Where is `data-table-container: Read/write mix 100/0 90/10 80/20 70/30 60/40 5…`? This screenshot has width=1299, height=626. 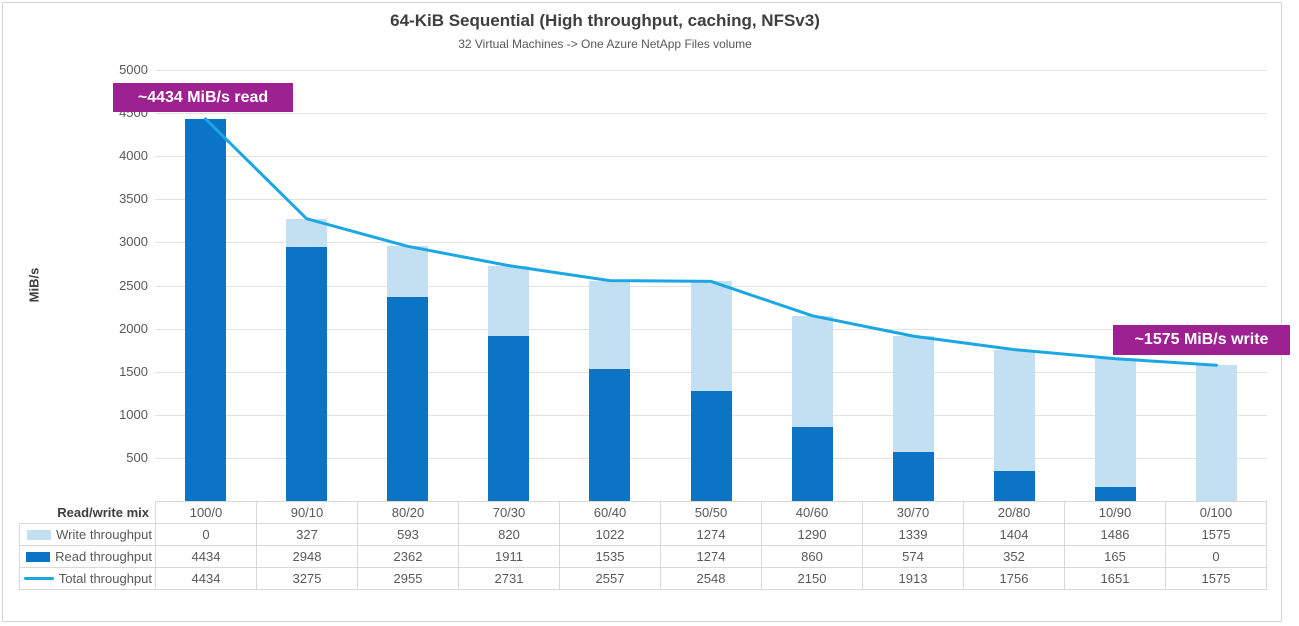
data-table-container: Read/write mix 100/0 90/10 80/20 70/30 60/40 5… is located at coordinates (643, 545).